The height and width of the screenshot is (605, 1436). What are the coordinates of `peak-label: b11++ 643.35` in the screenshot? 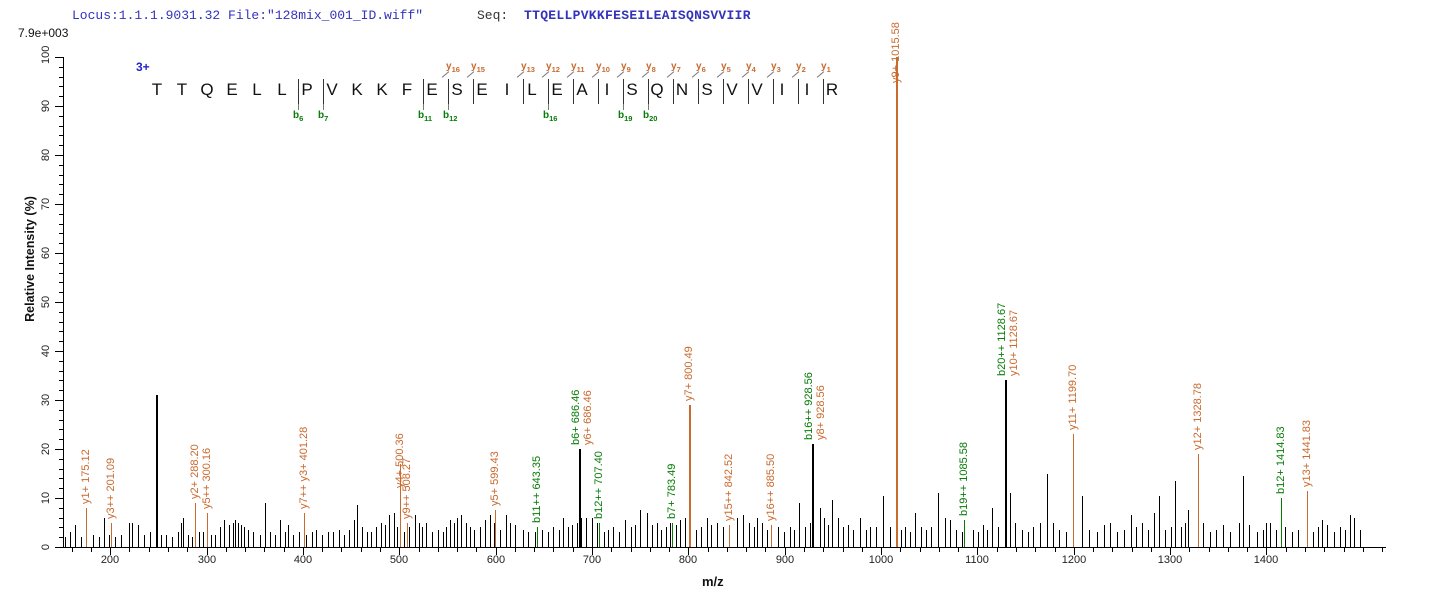 It's located at (537, 489).